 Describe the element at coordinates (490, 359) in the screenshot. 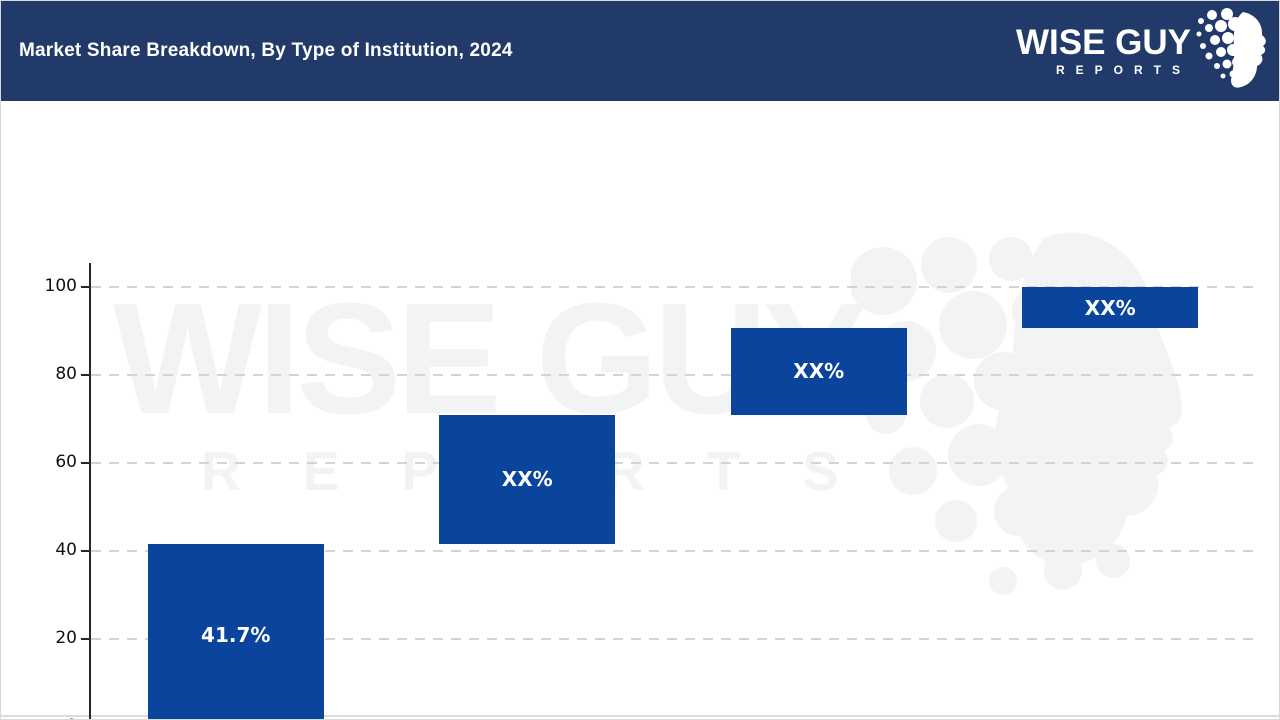

I see `watermark-wordmark: WISE GUY` at that location.